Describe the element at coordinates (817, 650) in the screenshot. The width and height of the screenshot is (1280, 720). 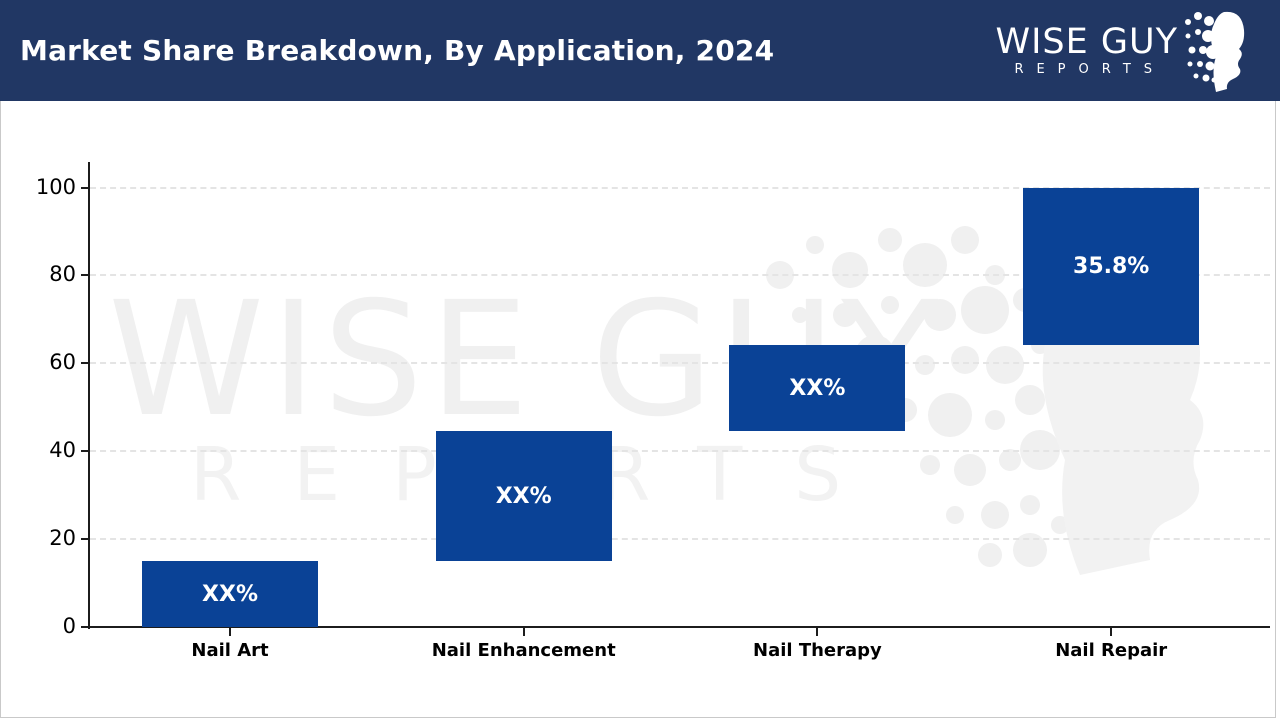
I see `category-label-nail-therapy: Nail Therapy` at that location.